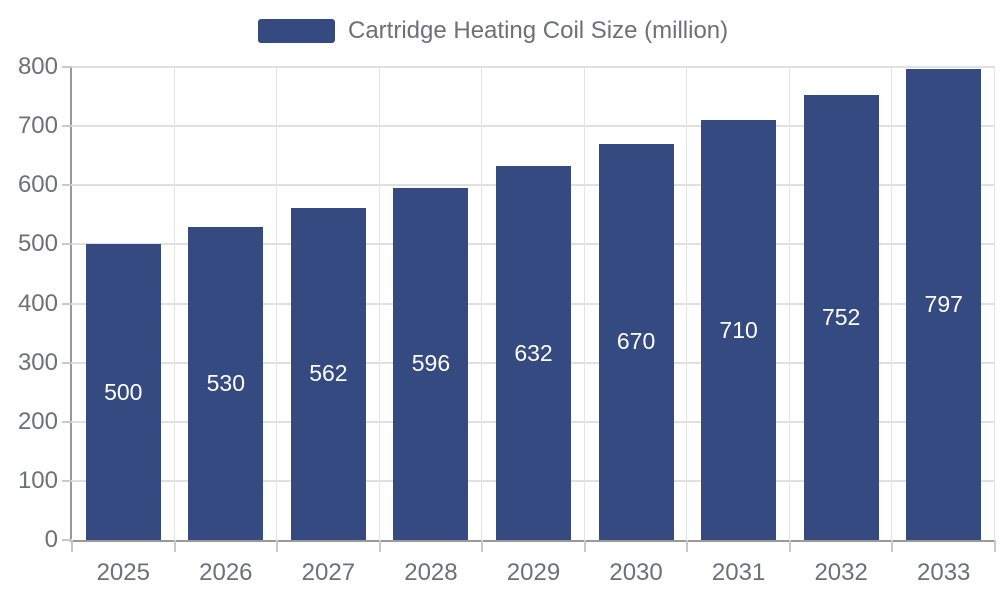 Image resolution: width=1000 pixels, height=600 pixels. I want to click on x-tick-label: 2031, so click(738, 572).